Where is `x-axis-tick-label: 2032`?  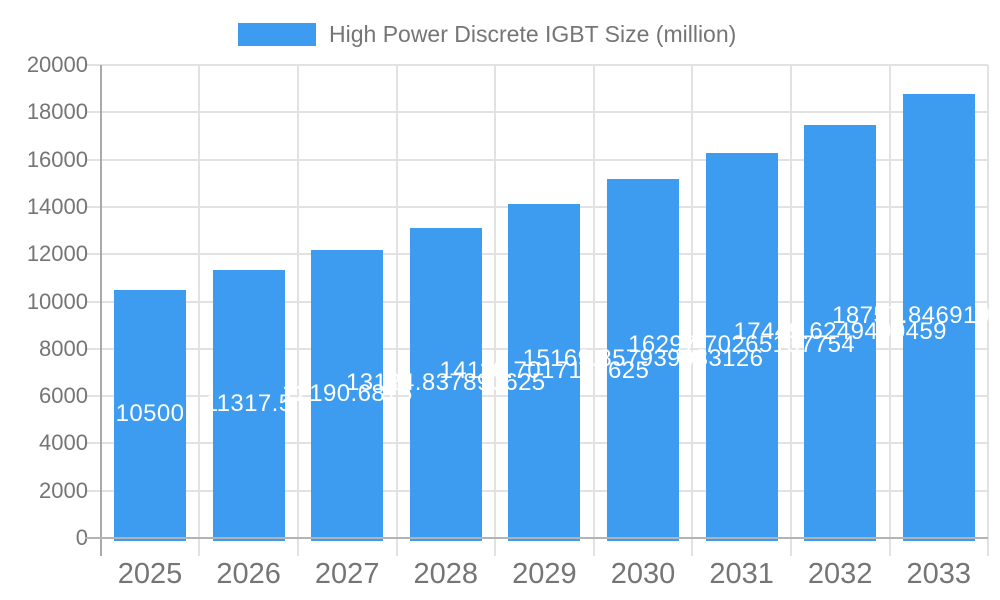 x-axis-tick-label: 2032 is located at coordinates (840, 574).